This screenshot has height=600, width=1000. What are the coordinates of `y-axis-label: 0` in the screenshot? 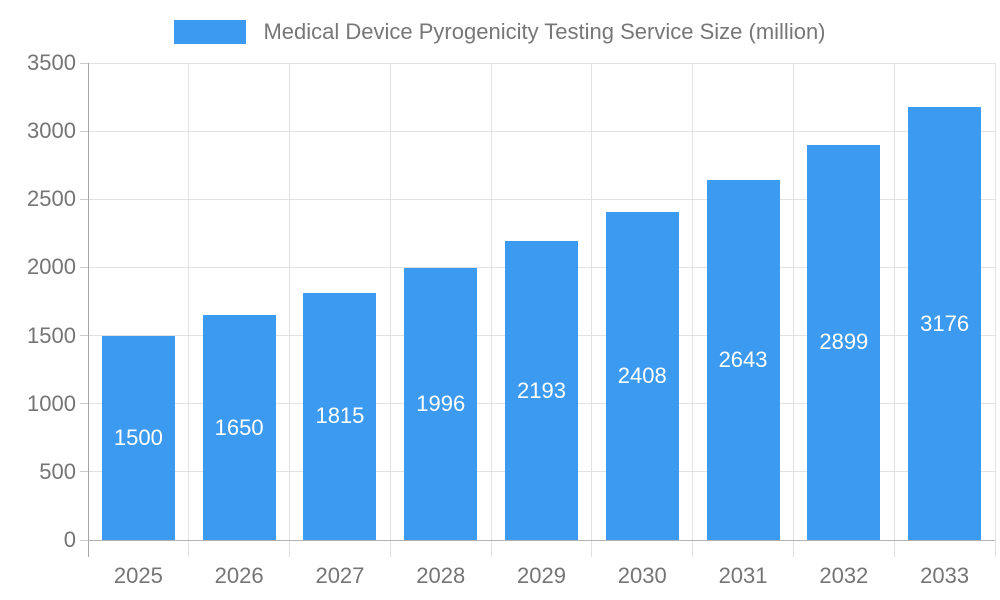 It's located at (69, 539).